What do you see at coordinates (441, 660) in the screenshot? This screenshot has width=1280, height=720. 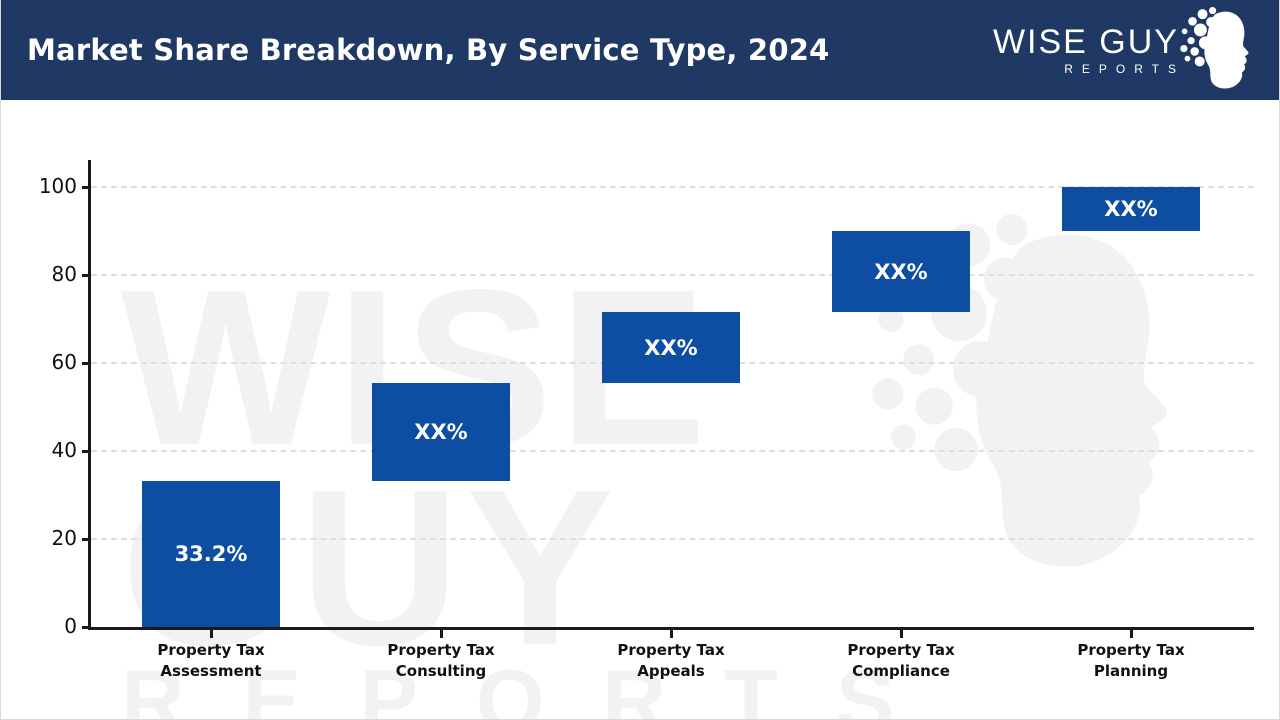 I see `x-category-label: Property Tax Consulting` at bounding box center [441, 660].